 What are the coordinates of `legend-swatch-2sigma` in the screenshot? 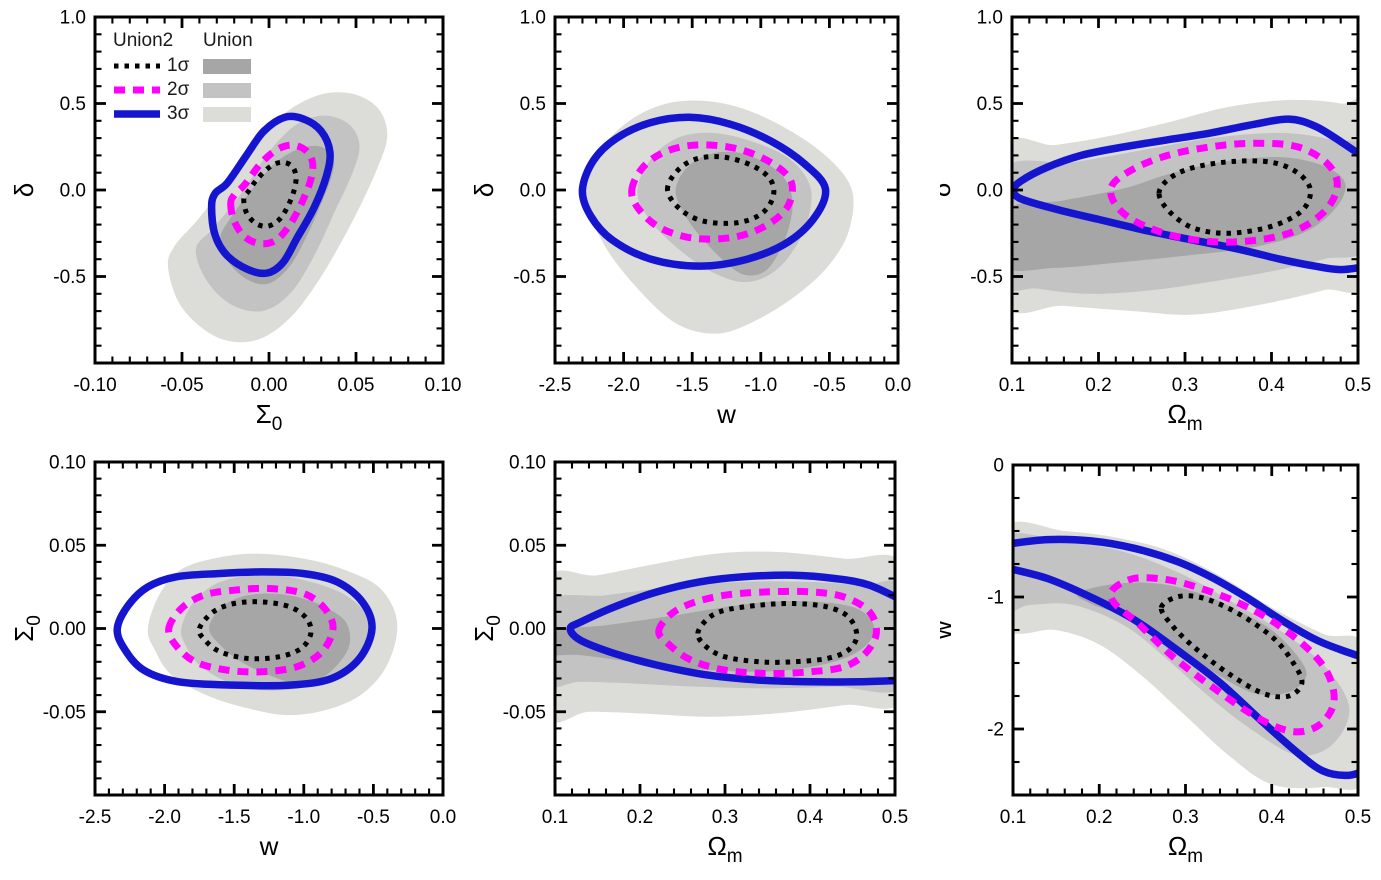 It's located at (227, 90).